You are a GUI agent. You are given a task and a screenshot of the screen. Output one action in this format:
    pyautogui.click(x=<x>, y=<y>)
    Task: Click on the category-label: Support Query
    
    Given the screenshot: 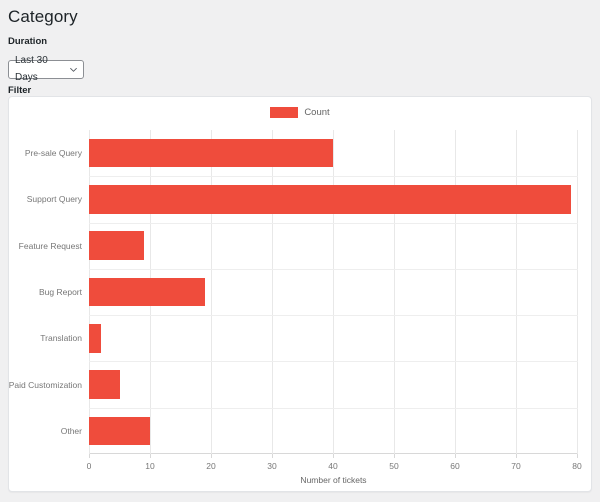 What is the action you would take?
    pyautogui.click(x=54, y=199)
    